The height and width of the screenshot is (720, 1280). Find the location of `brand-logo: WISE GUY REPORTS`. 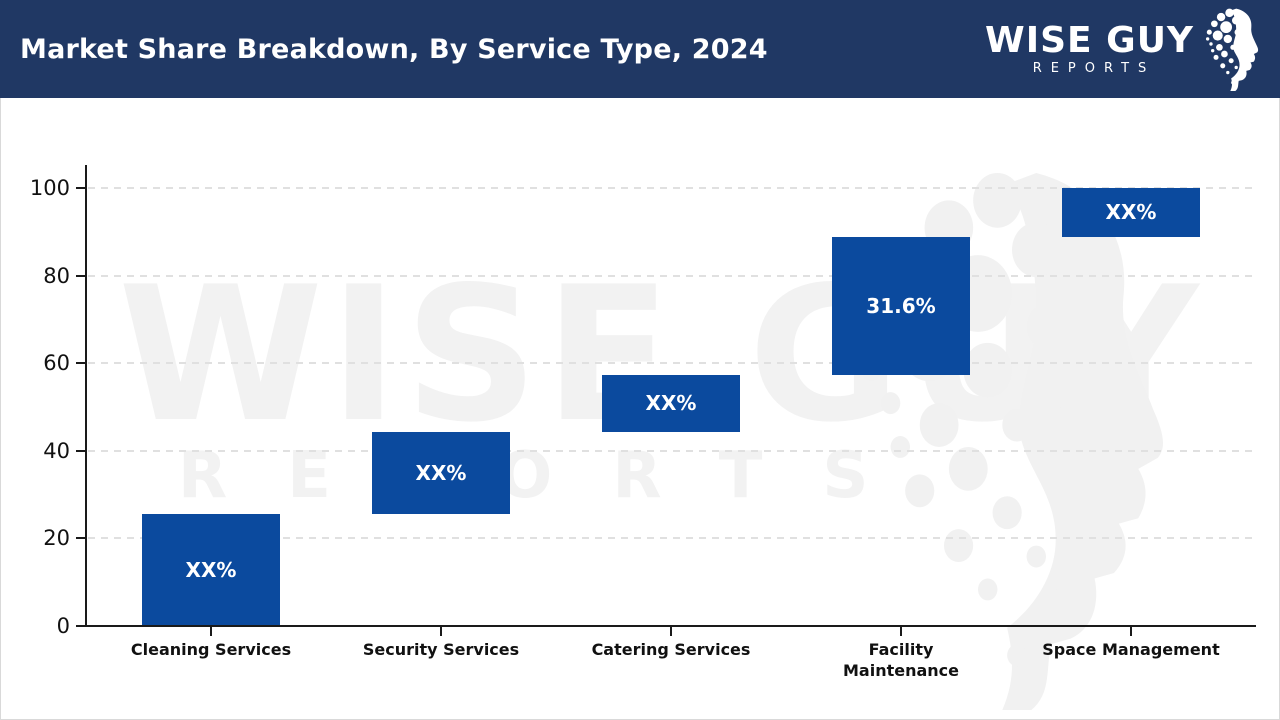

brand-logo: WISE GUY REPORTS is located at coordinates (1125, 49).